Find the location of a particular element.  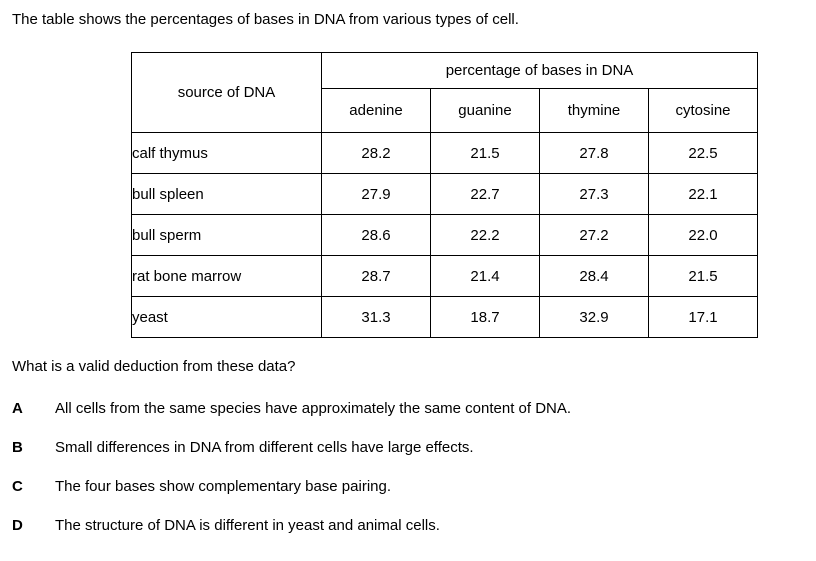

table-row: rat bone marrow 28.7 21.4 28.4 21.5 is located at coordinates (444, 276).